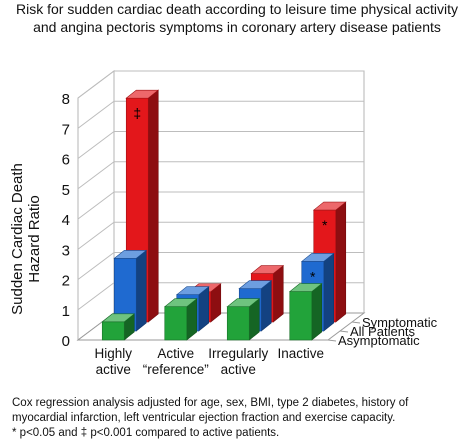  What do you see at coordinates (400, 322) in the screenshot?
I see `series-label: Symptomatic` at bounding box center [400, 322].